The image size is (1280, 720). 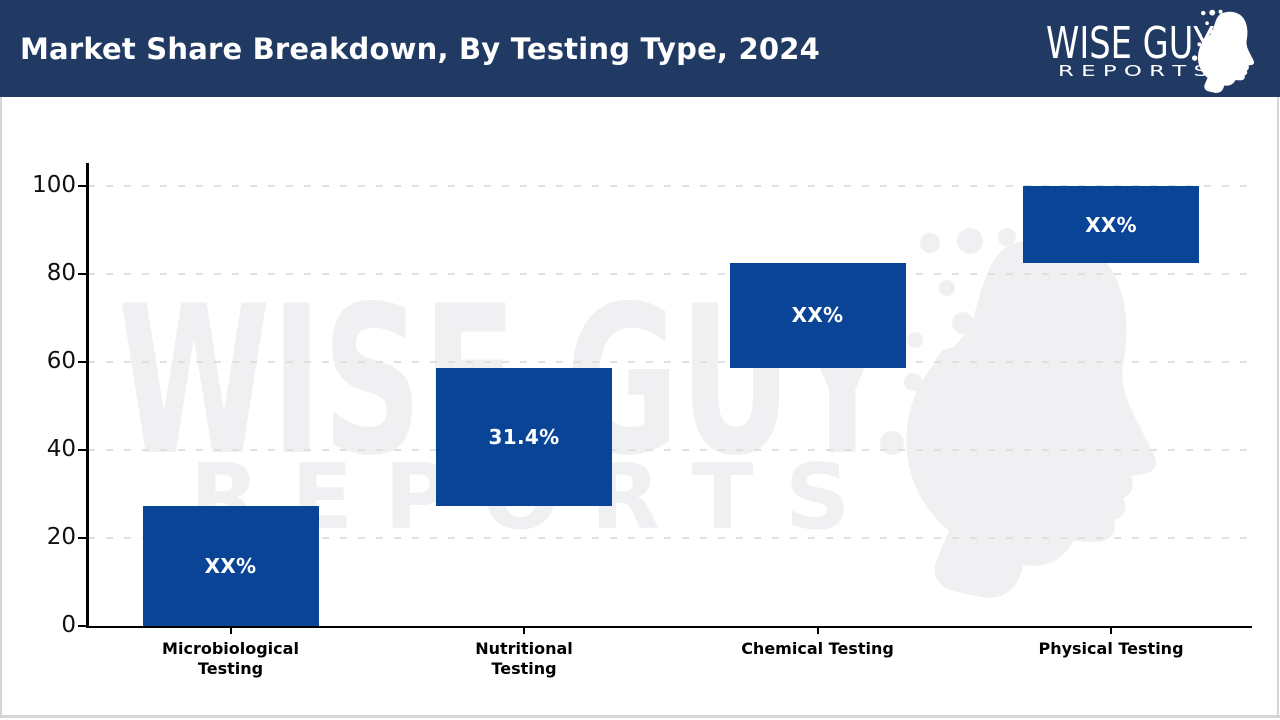 What do you see at coordinates (61, 449) in the screenshot?
I see `y-tick-label: 40` at bounding box center [61, 449].